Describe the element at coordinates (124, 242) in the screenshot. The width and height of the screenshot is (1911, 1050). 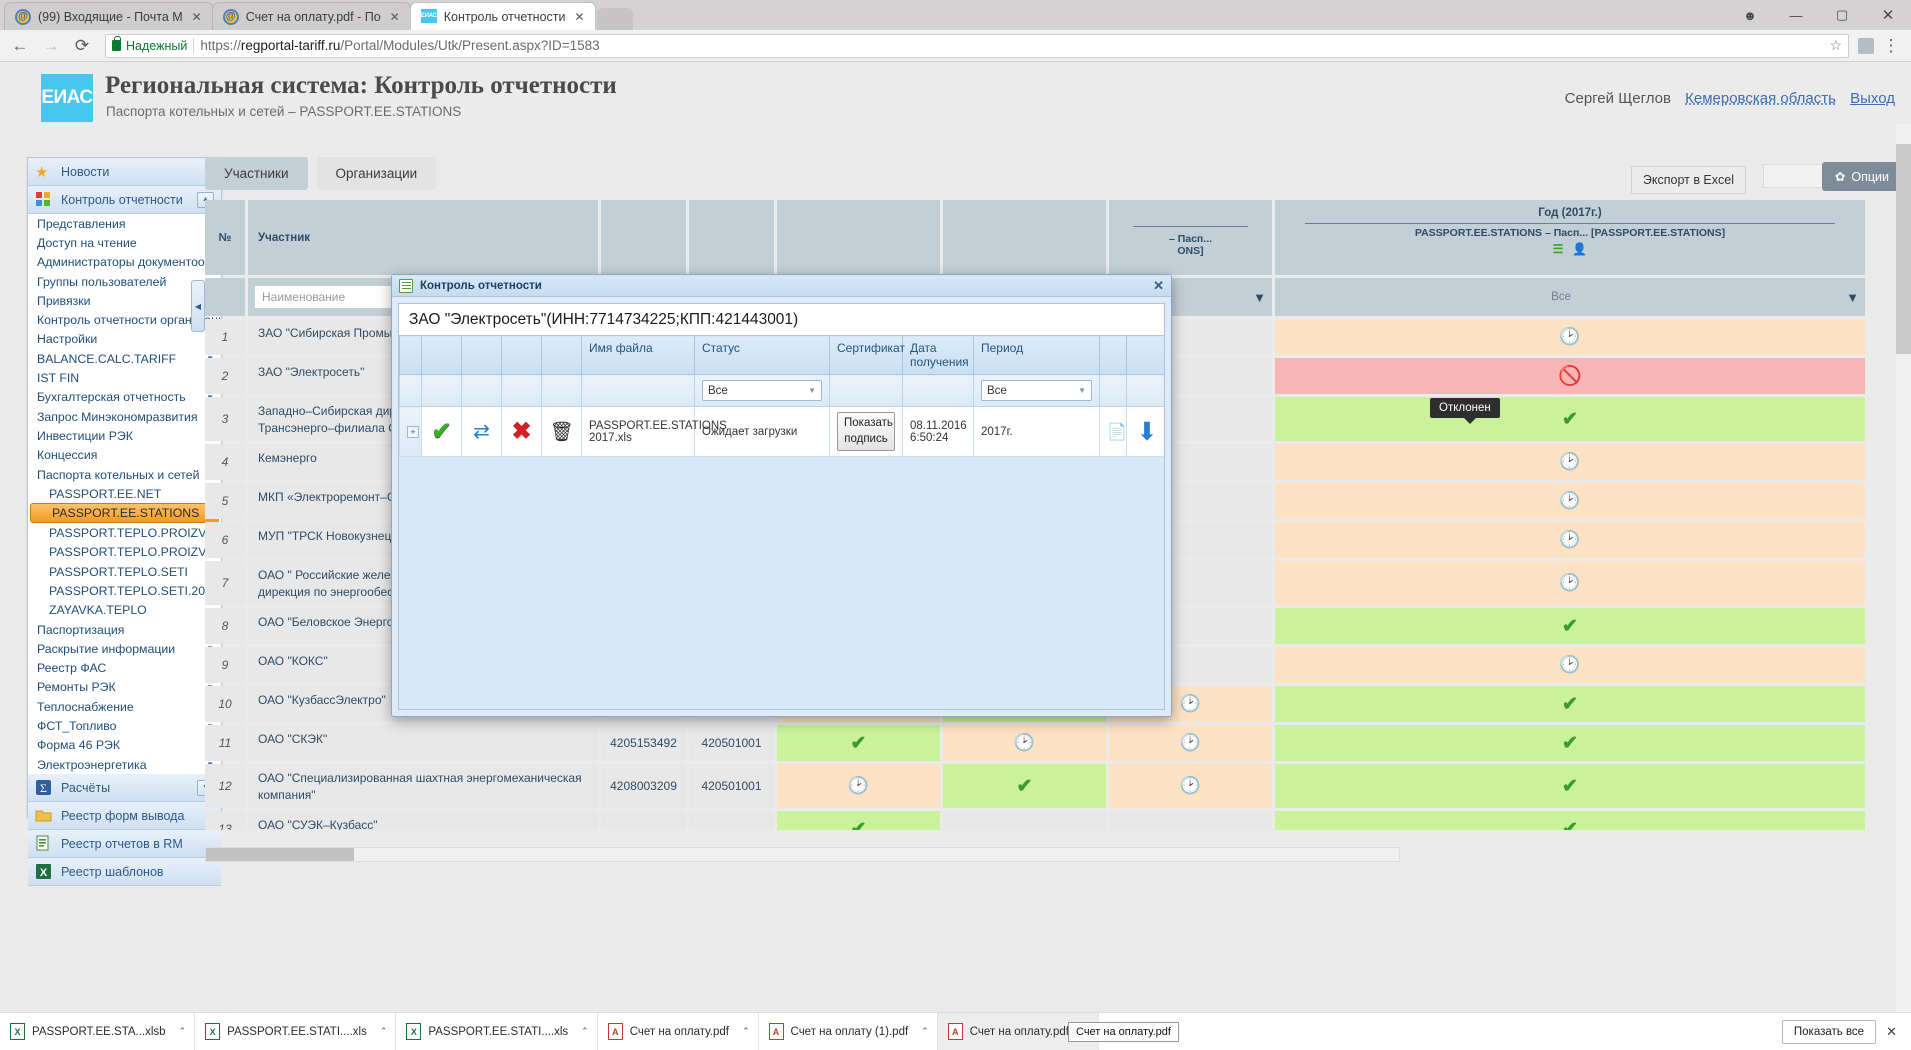
I see `sidebar-item-1: Доступ на чтение` at that location.